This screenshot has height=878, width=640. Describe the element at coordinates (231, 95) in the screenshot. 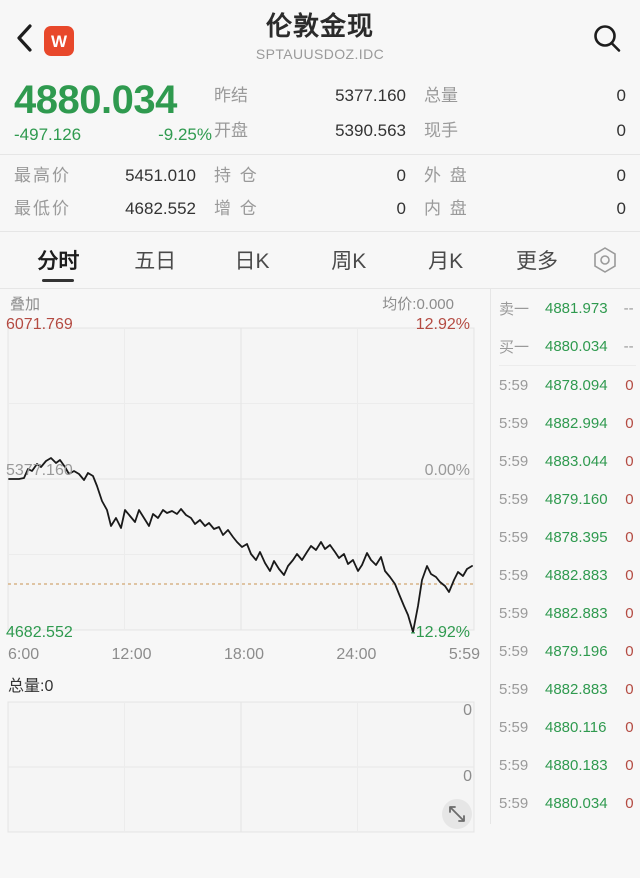

I see `field-label: 昨结` at that location.